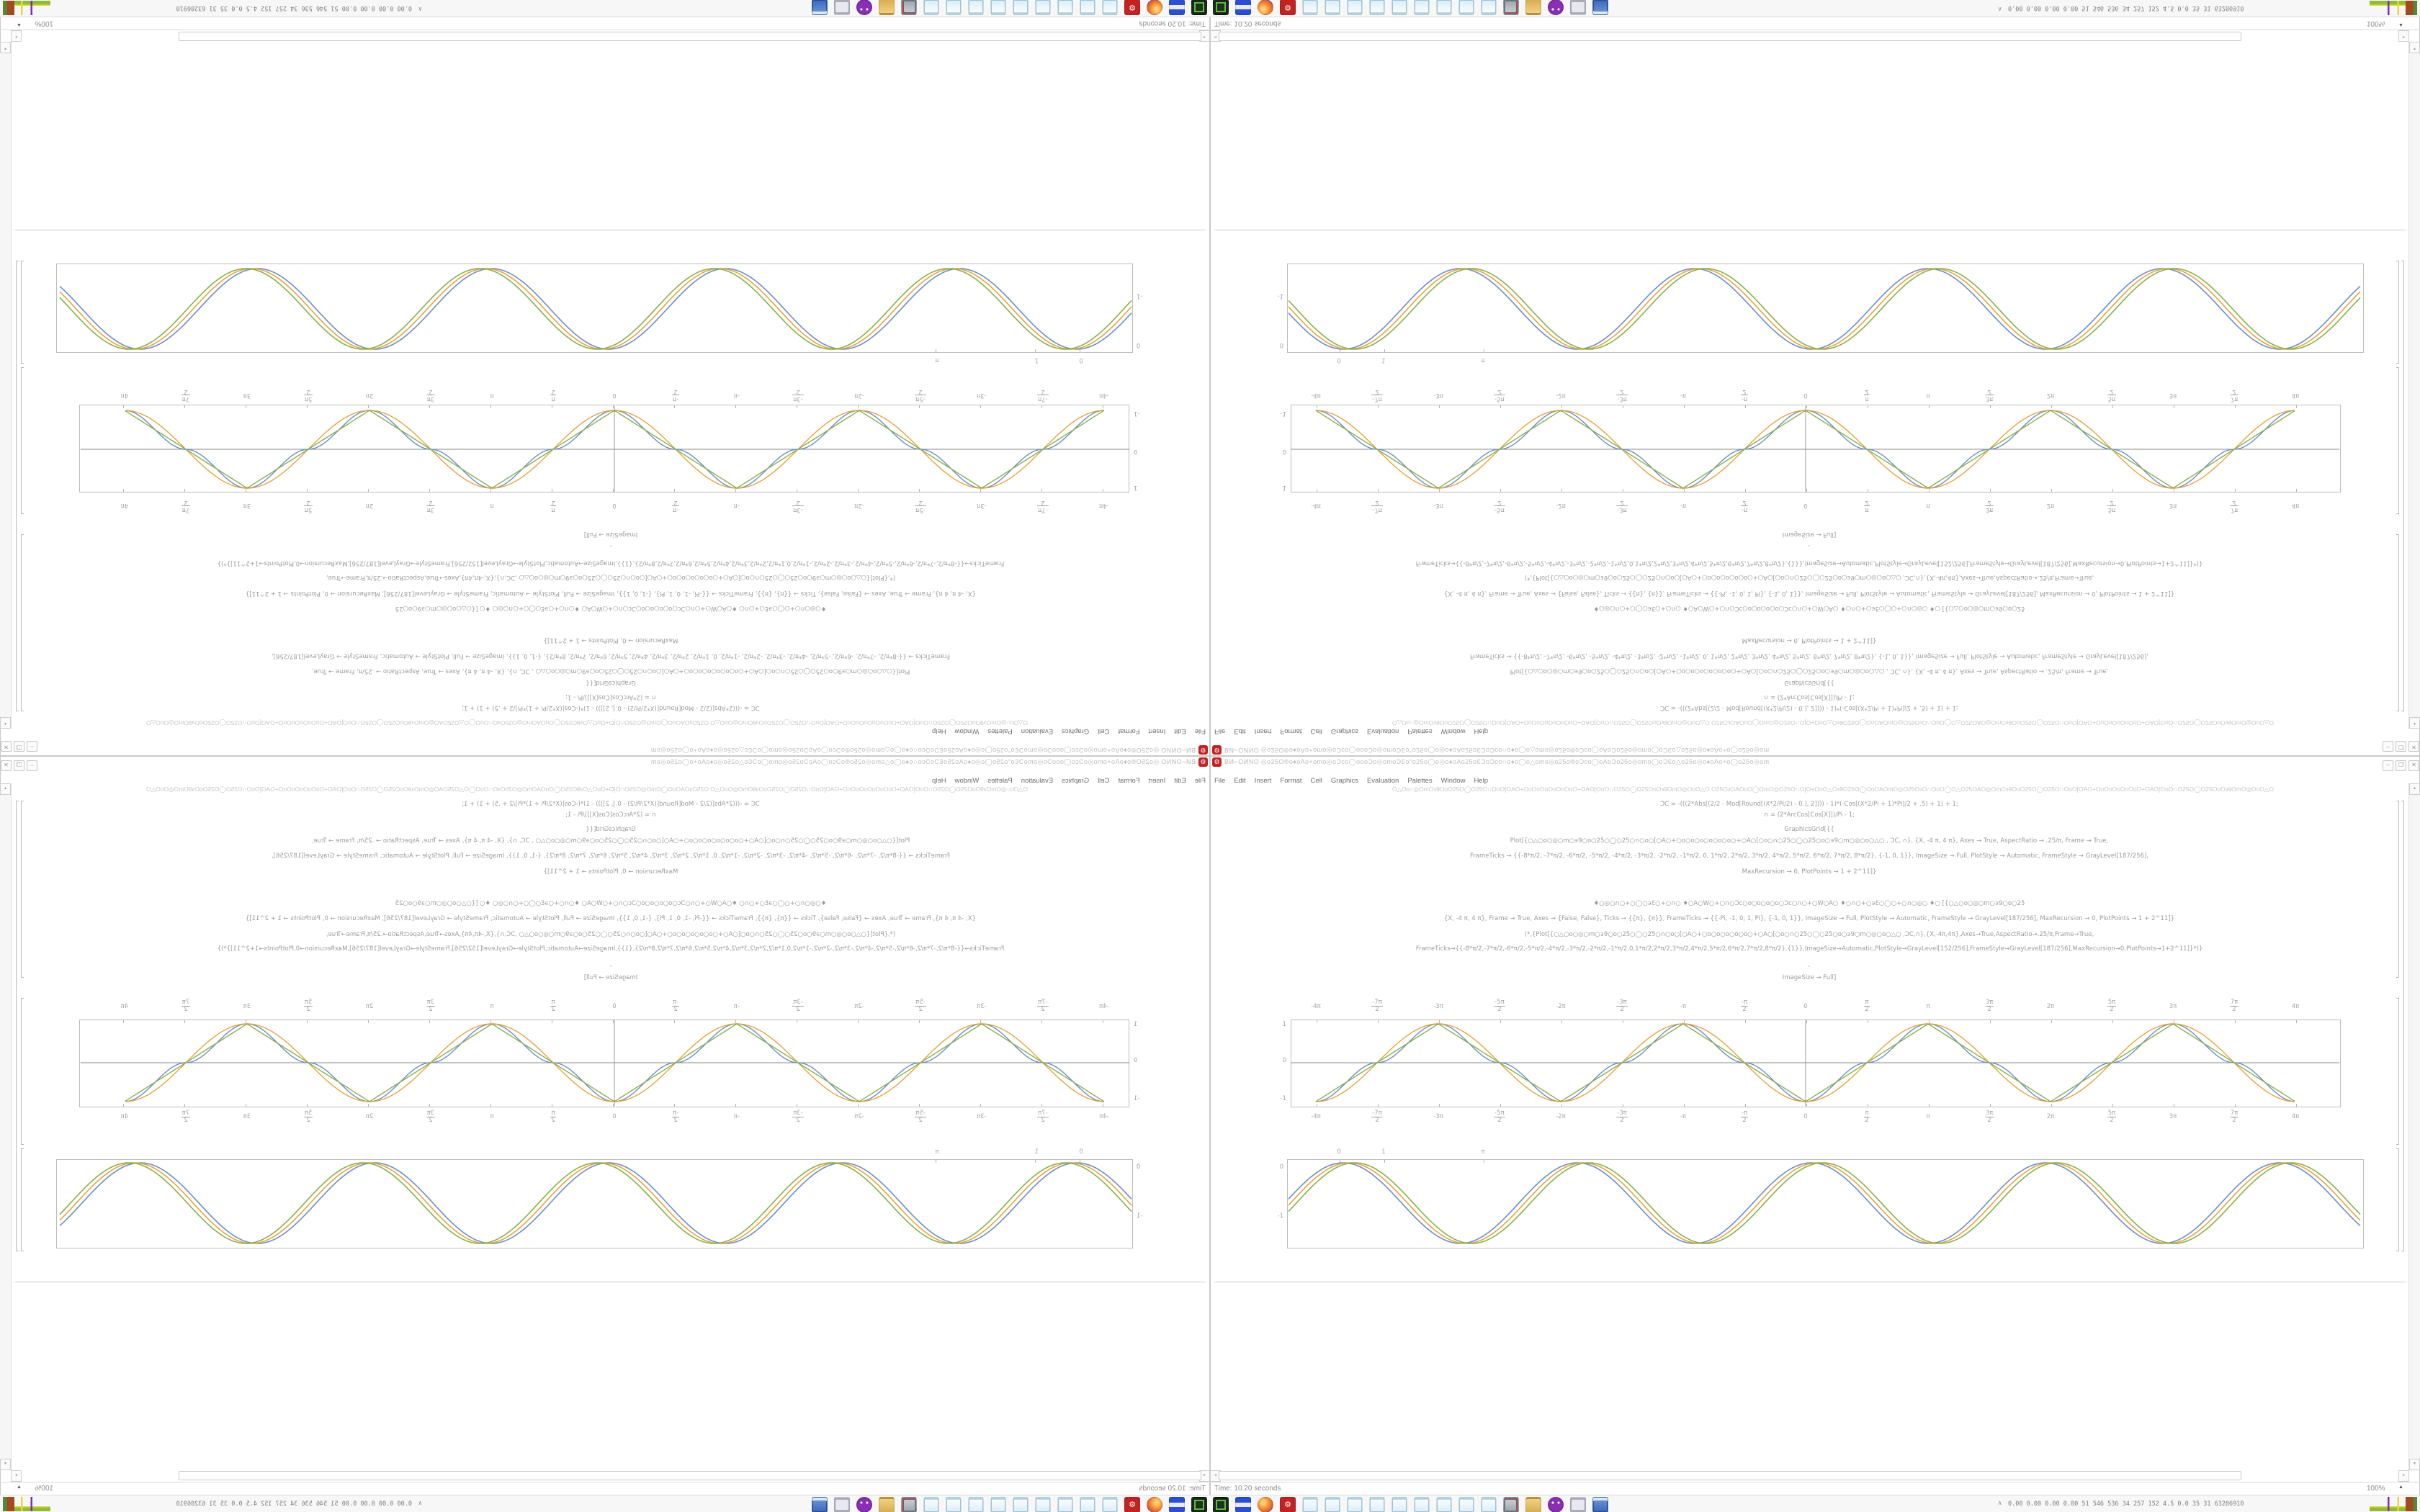  What do you see at coordinates (1220, 731) in the screenshot?
I see `menu-item-file: File` at bounding box center [1220, 731].